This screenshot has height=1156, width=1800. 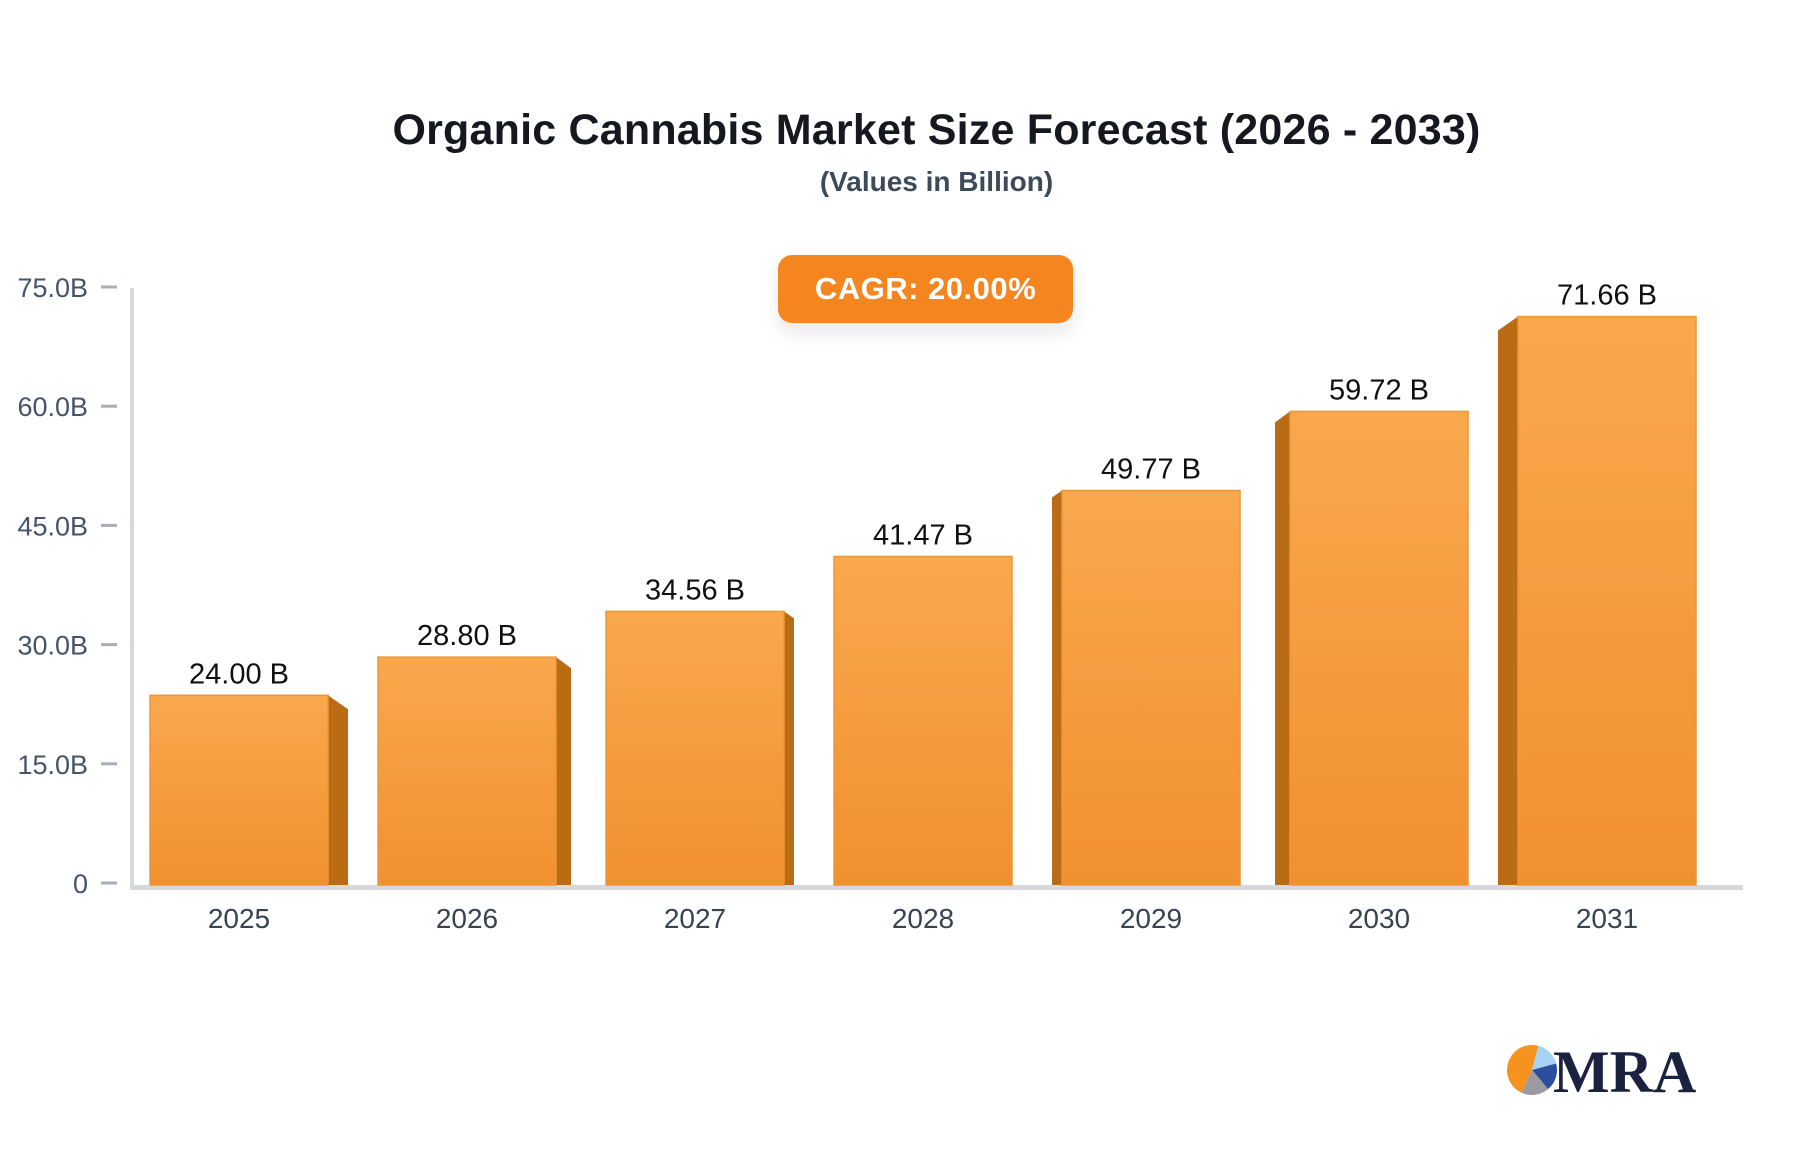 What do you see at coordinates (695, 918) in the screenshot?
I see `x-label-2027: 2027` at bounding box center [695, 918].